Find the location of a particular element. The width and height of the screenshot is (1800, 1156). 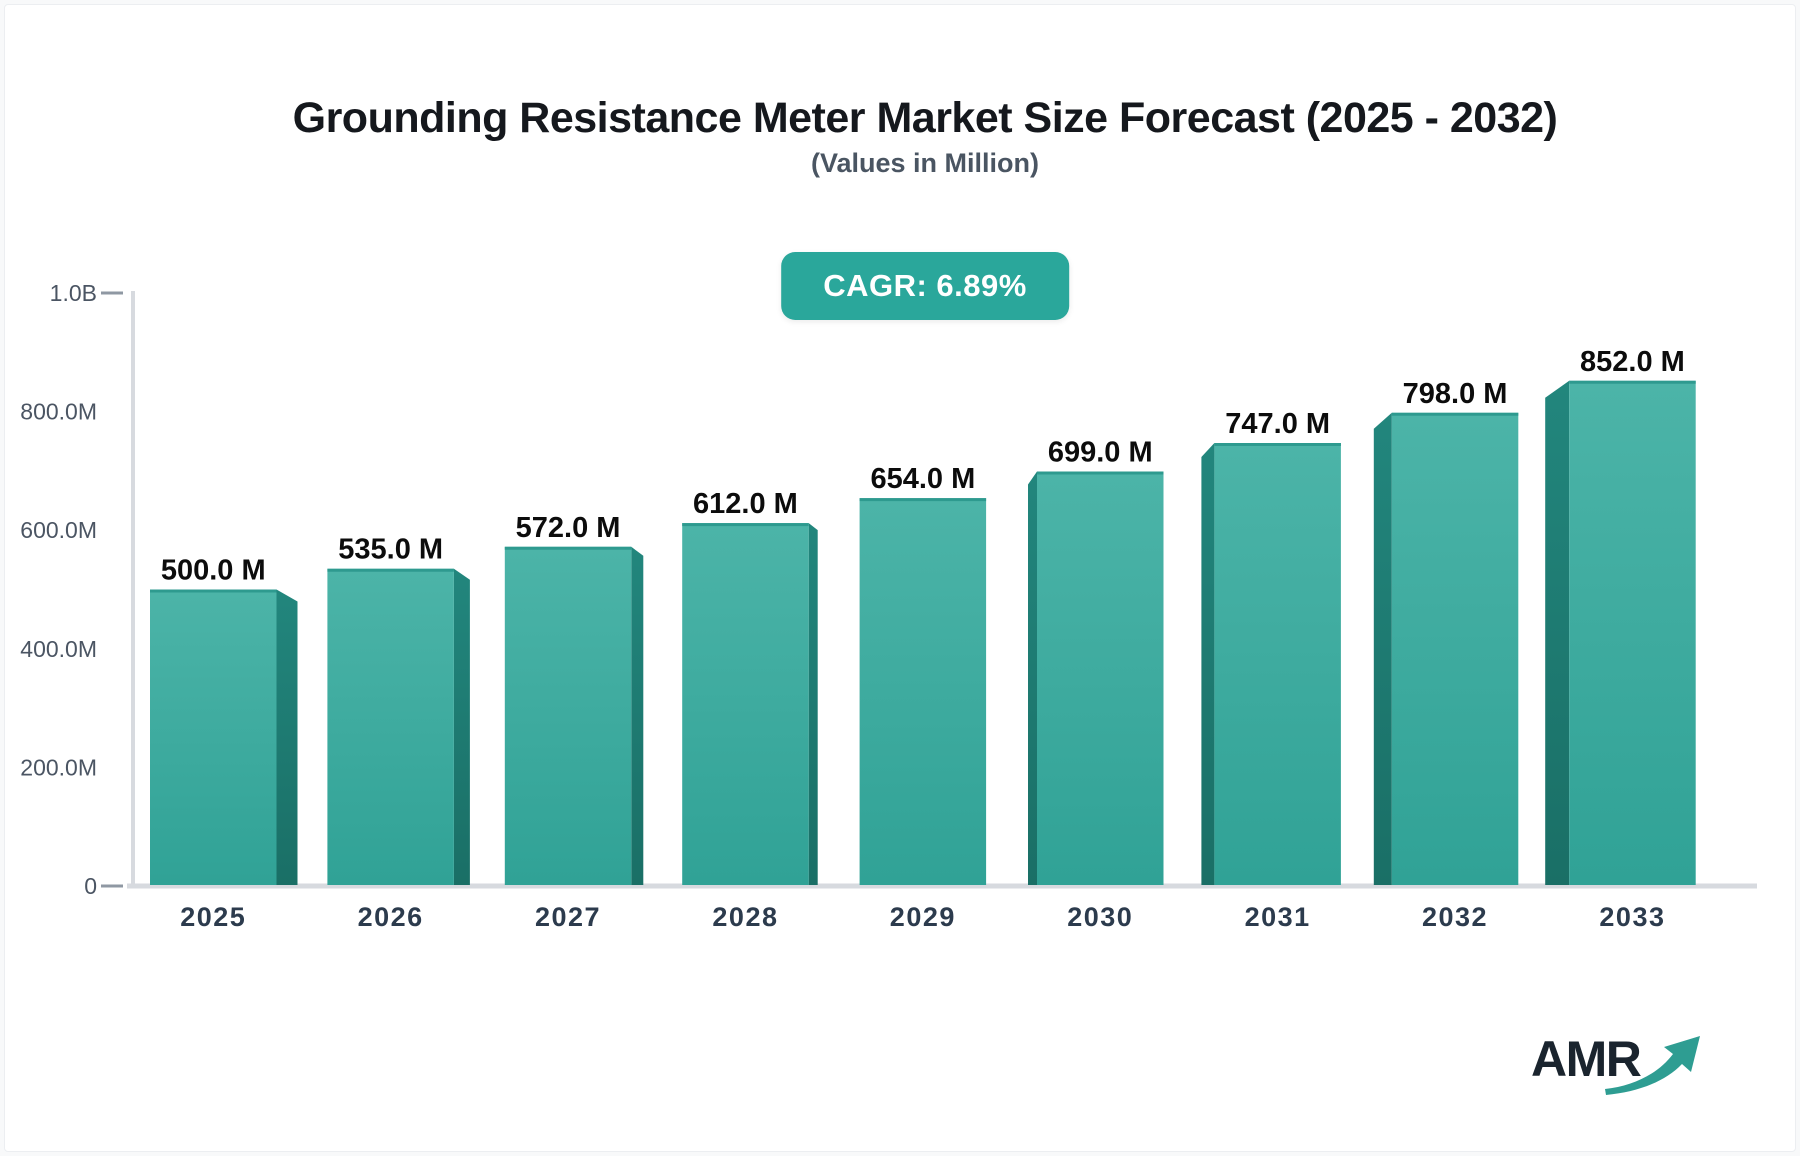

cagr-badge: CAGR: 6.89% is located at coordinates (925, 286).